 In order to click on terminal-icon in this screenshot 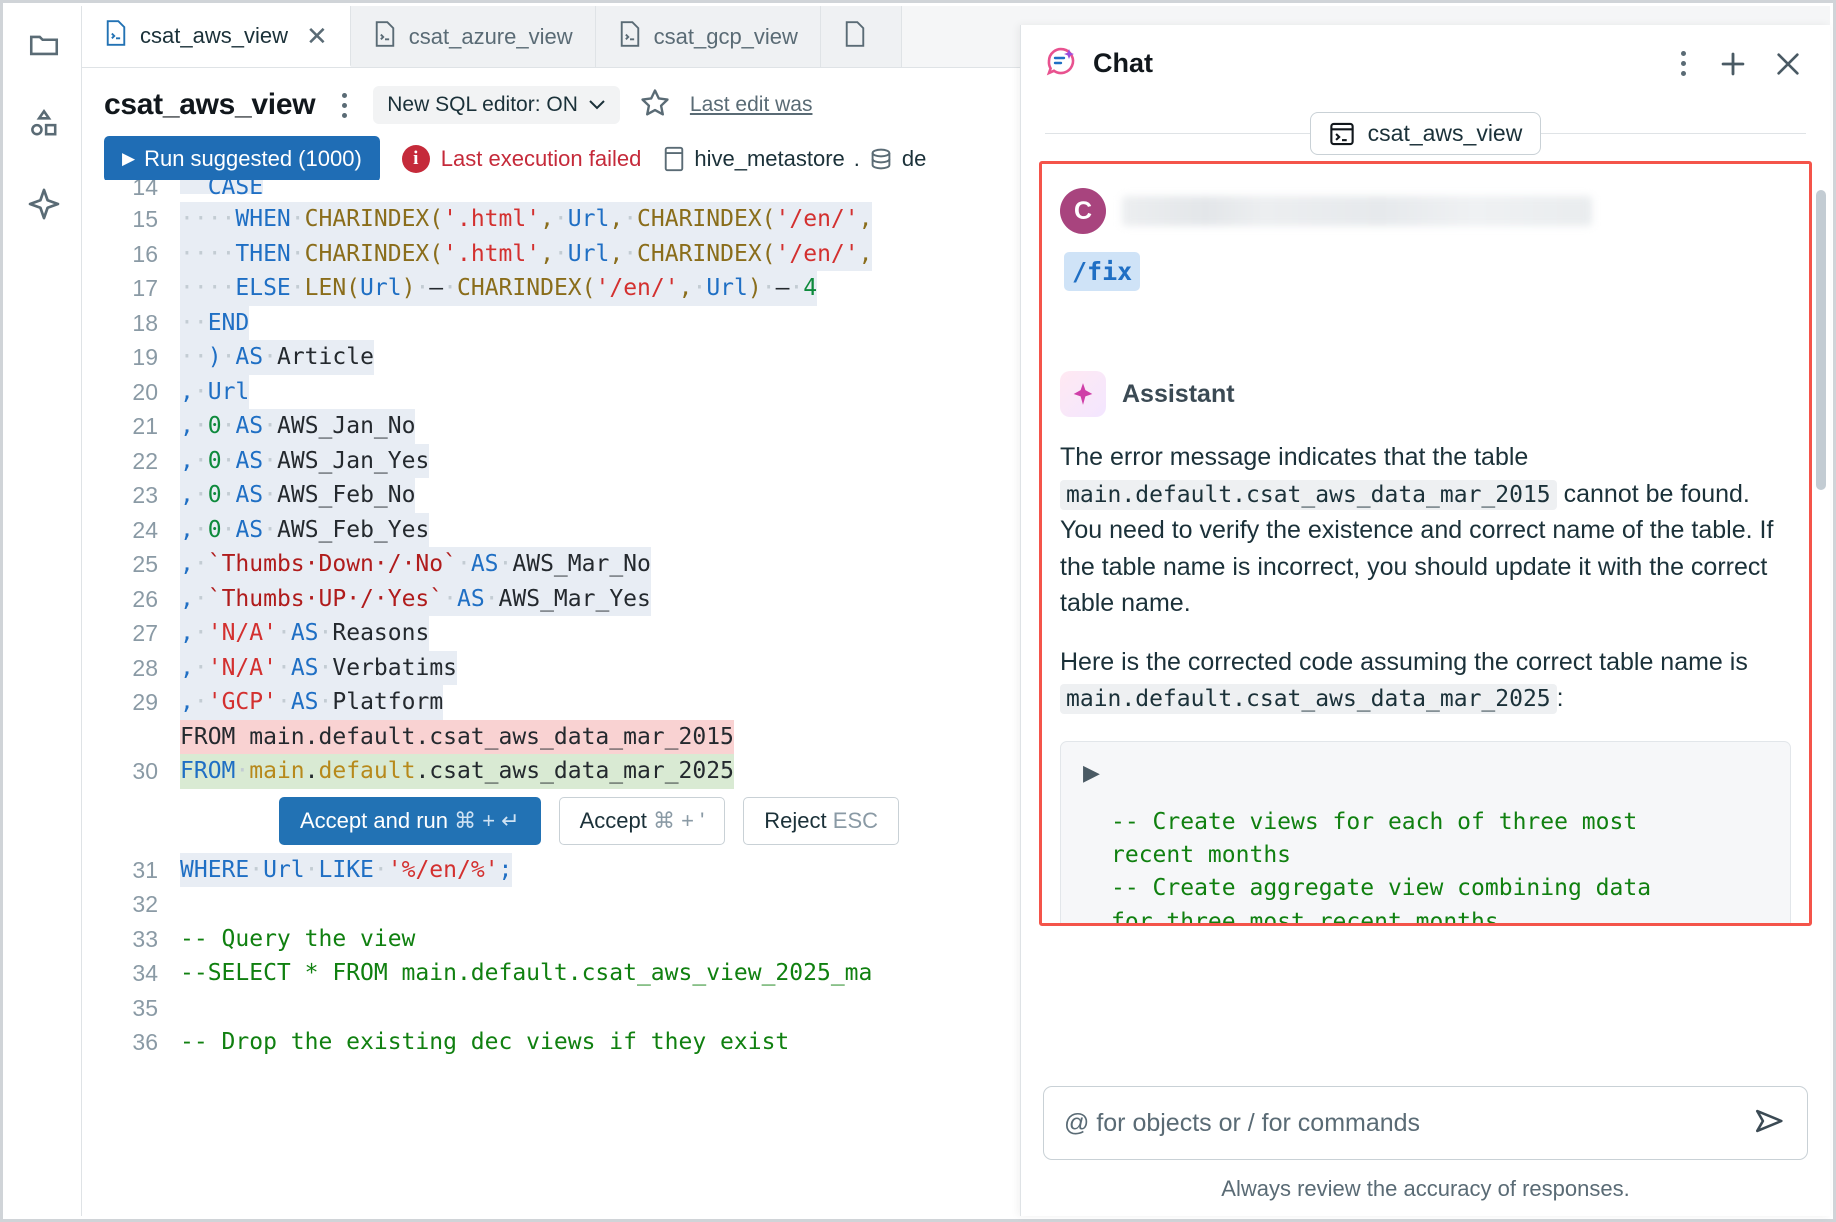, I will do `click(1341, 133)`.